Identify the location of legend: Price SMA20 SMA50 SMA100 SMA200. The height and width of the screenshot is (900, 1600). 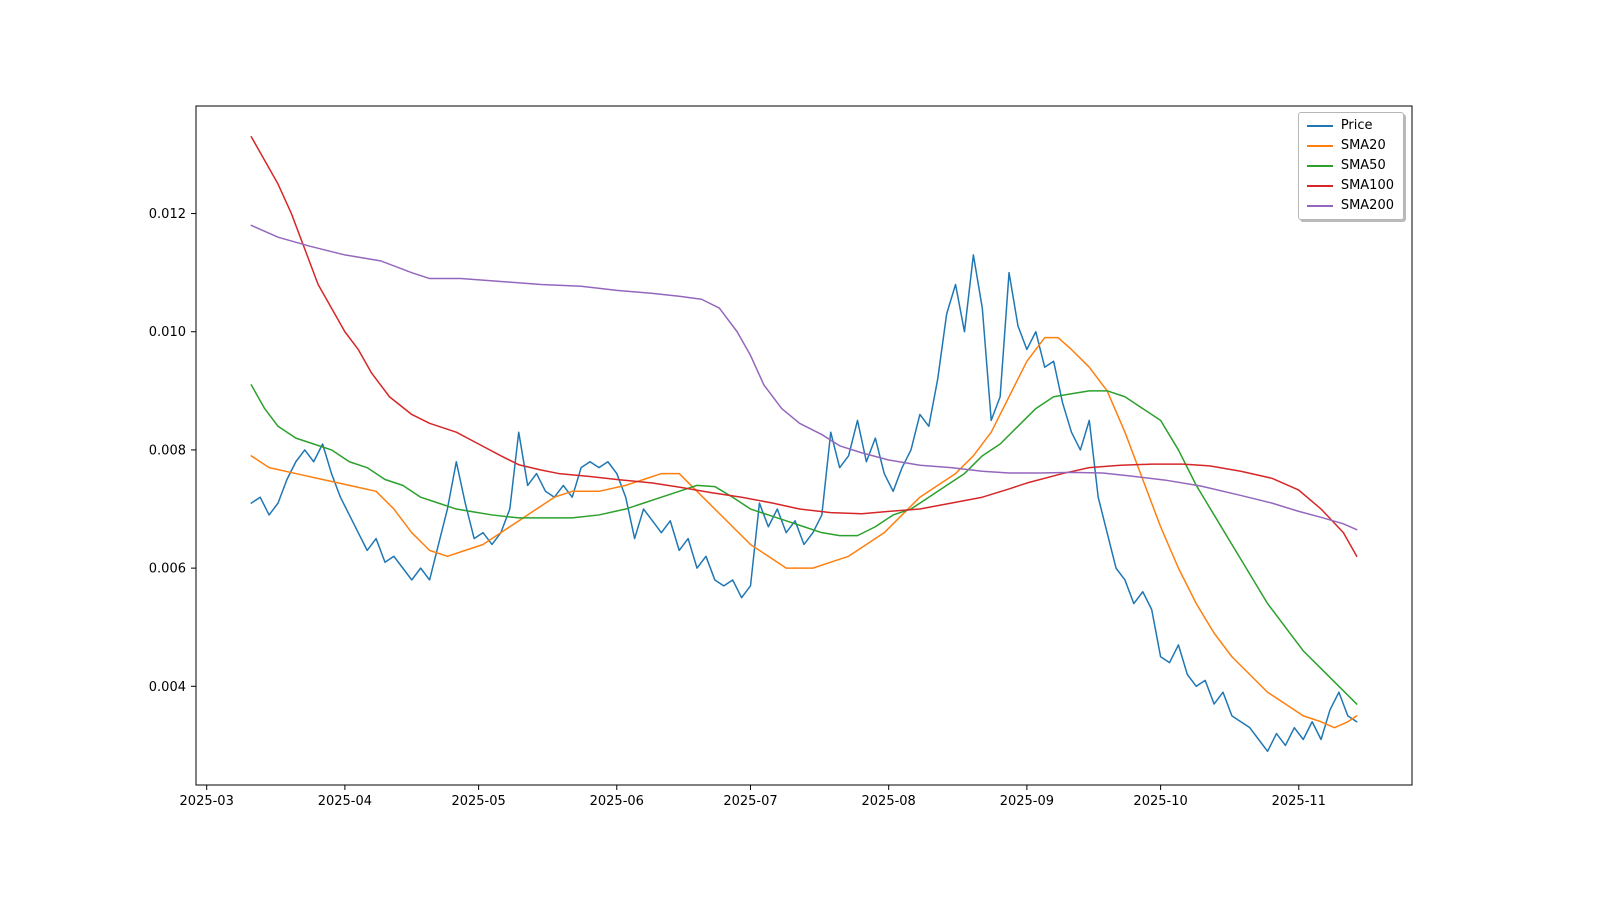
(1350, 166).